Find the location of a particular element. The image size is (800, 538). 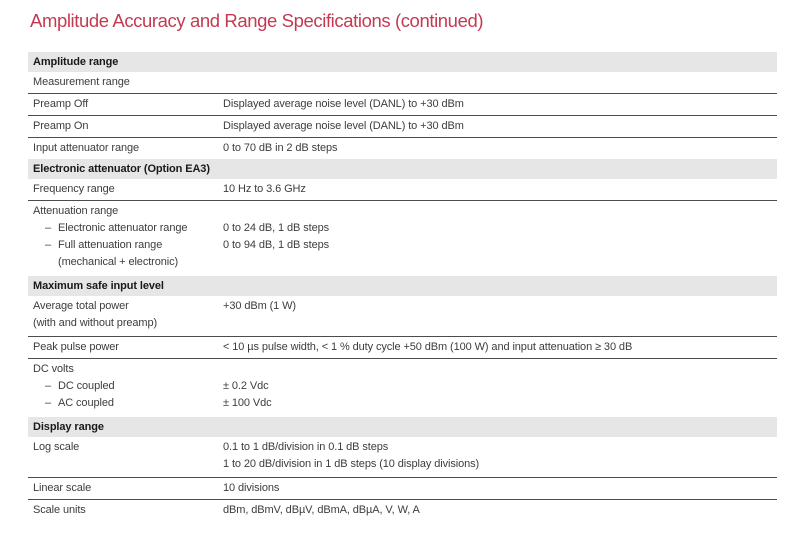

row-value-line1: 0.1 to 1 dB/division in 0.1 dB steps is located at coordinates (306, 447).